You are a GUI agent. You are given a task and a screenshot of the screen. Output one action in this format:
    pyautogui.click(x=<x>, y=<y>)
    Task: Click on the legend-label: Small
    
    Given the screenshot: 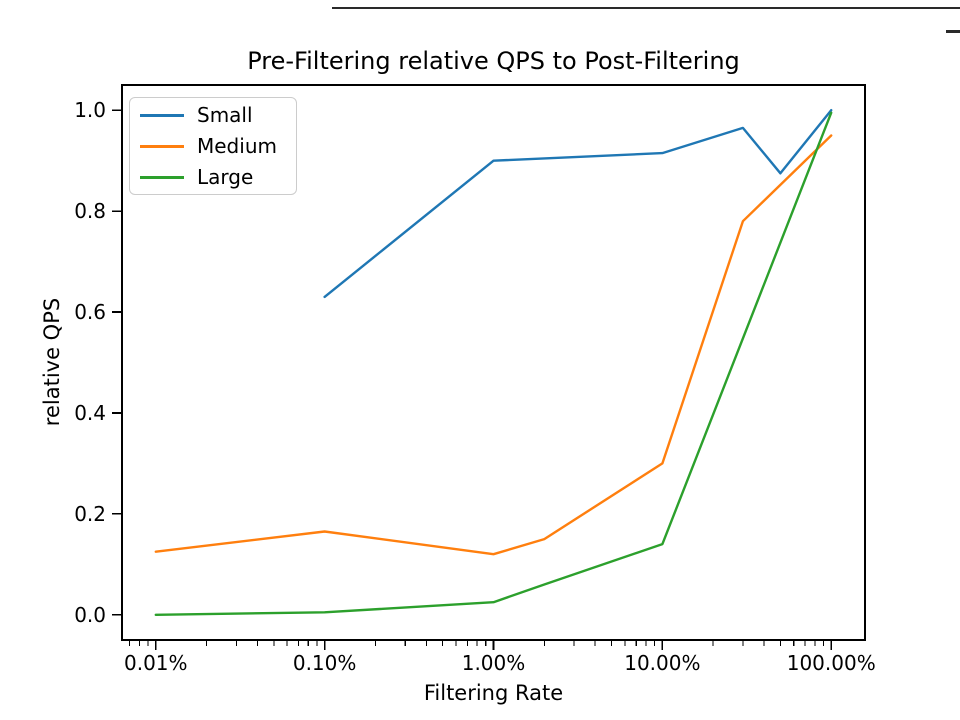 What is the action you would take?
    pyautogui.click(x=225, y=114)
    